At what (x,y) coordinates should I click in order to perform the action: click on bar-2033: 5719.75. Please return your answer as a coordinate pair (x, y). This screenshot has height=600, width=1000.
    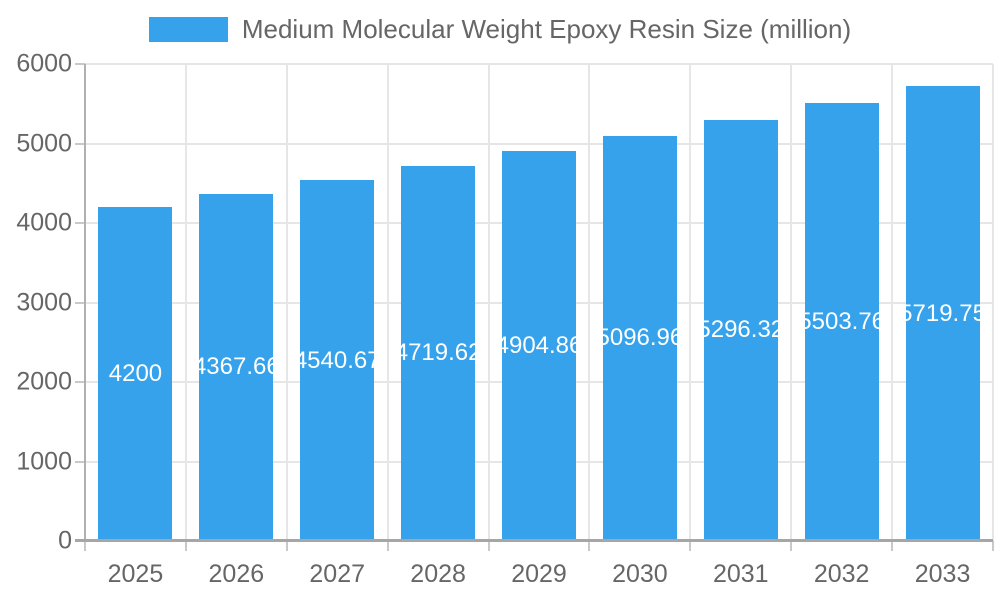
    Looking at the image, I should click on (942, 313).